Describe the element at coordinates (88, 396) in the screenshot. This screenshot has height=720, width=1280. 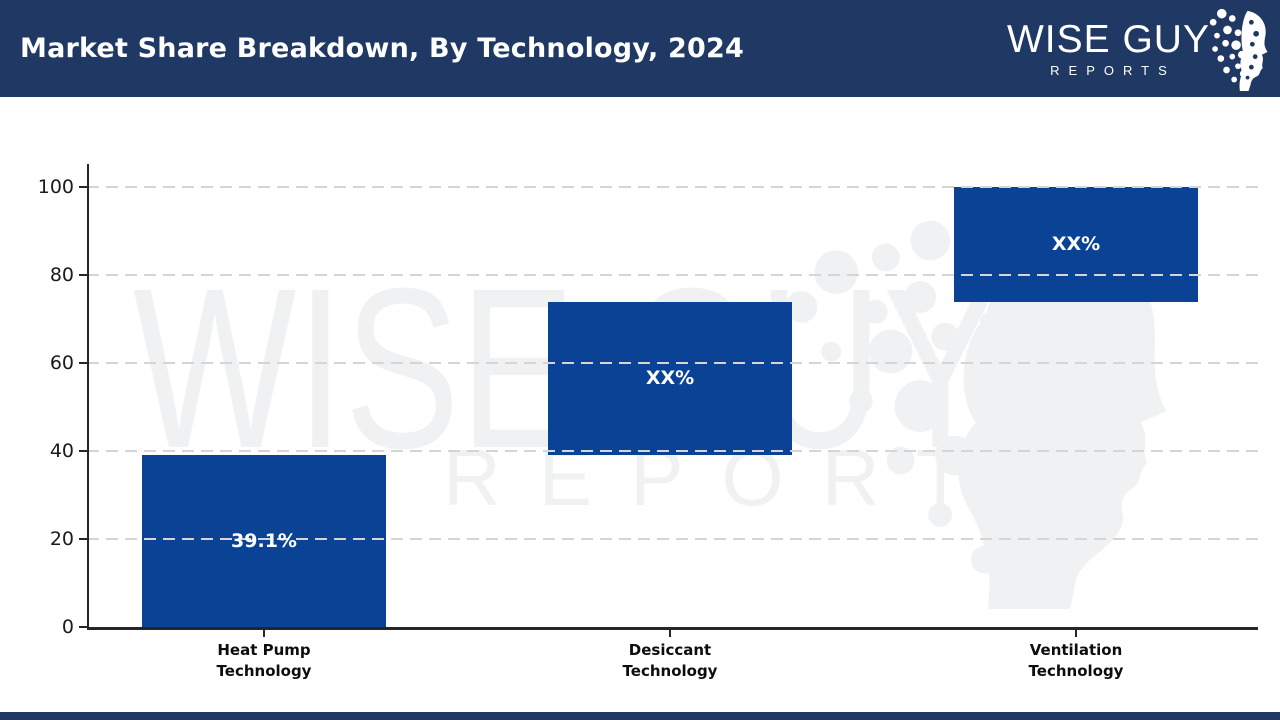
I see `y-axis-line` at that location.